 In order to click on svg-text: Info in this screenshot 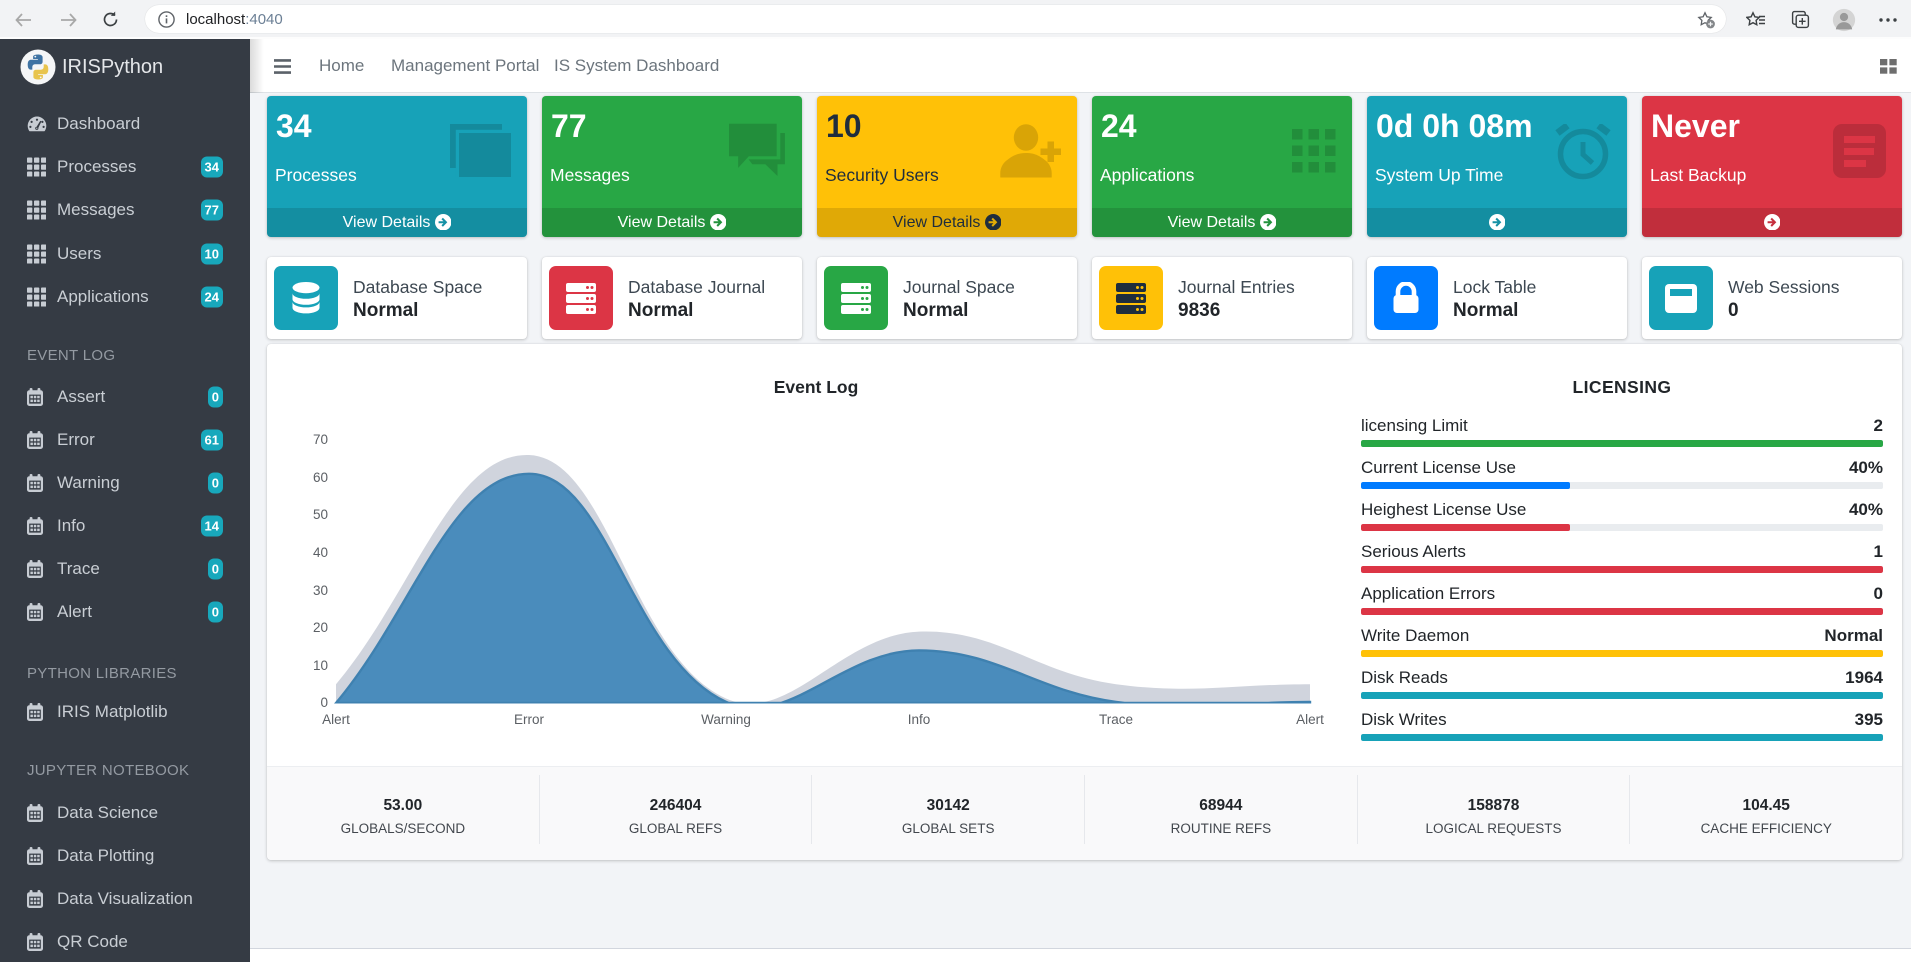, I will do `click(919, 719)`.